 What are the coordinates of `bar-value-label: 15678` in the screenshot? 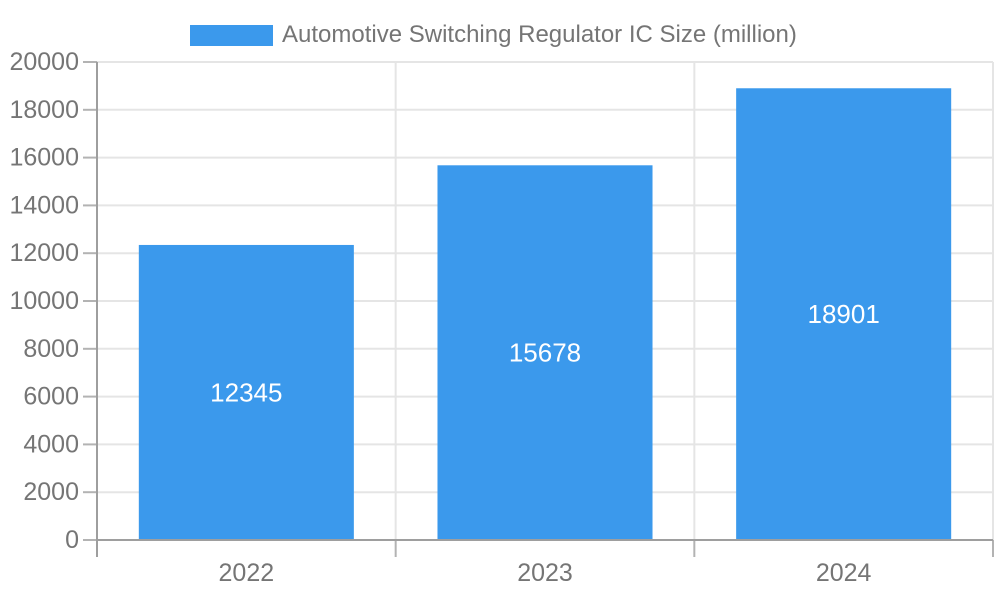 It's located at (545, 353).